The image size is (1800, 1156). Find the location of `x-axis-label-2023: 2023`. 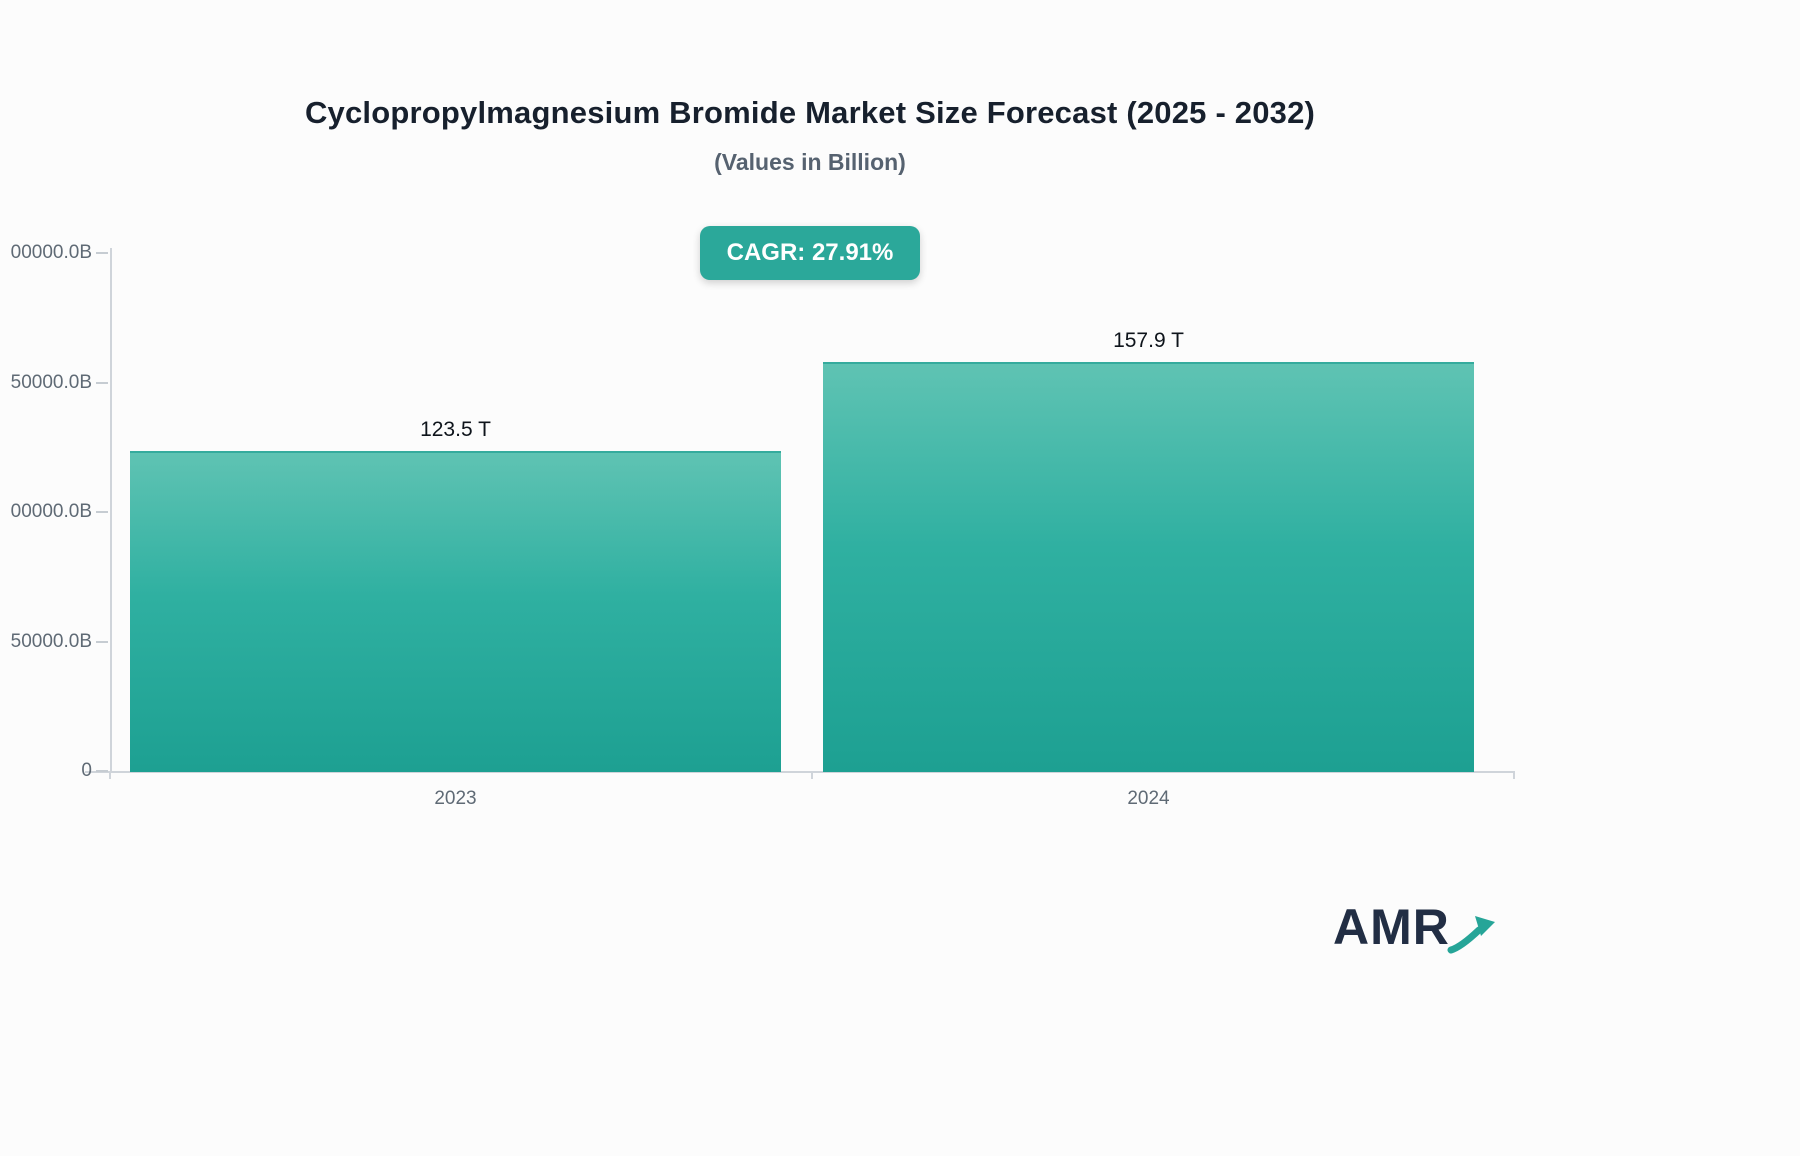

x-axis-label-2023: 2023 is located at coordinates (455, 798).